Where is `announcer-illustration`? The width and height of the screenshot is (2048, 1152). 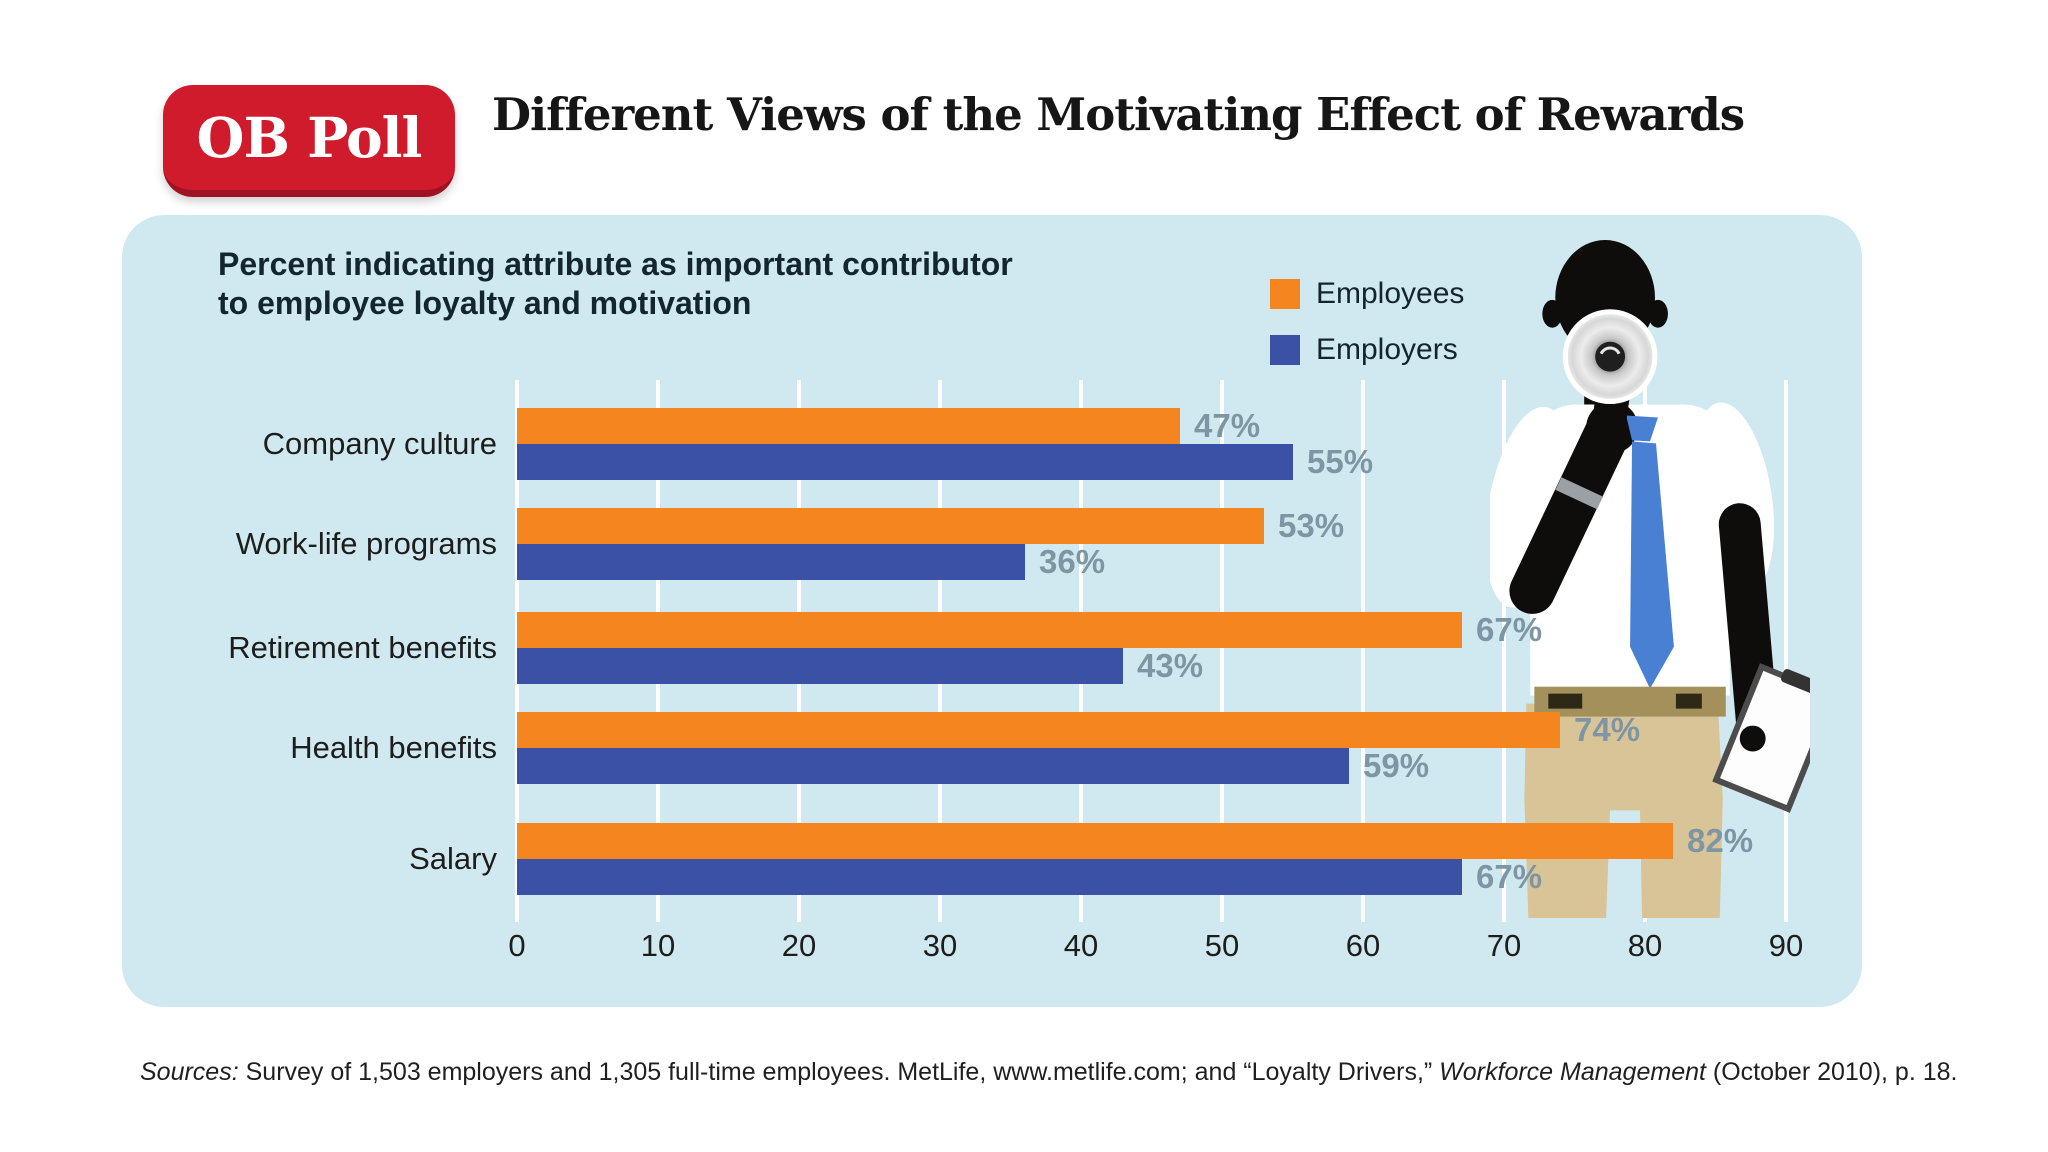 announcer-illustration is located at coordinates (1650, 579).